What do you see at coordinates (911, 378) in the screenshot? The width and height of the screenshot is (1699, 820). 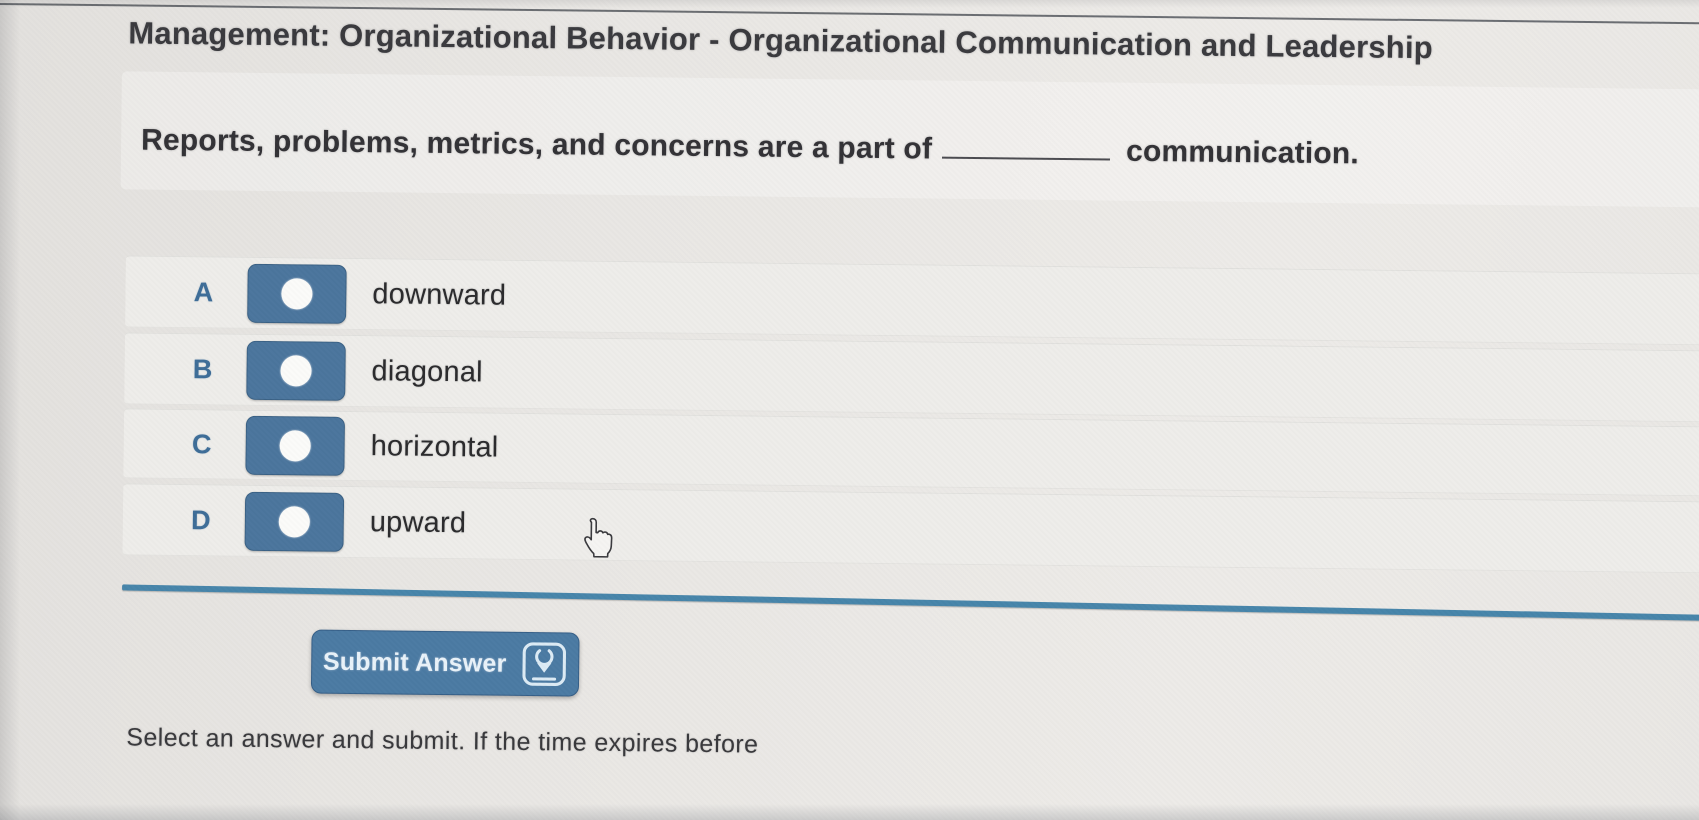 I see `option-row-b: B diagonal` at bounding box center [911, 378].